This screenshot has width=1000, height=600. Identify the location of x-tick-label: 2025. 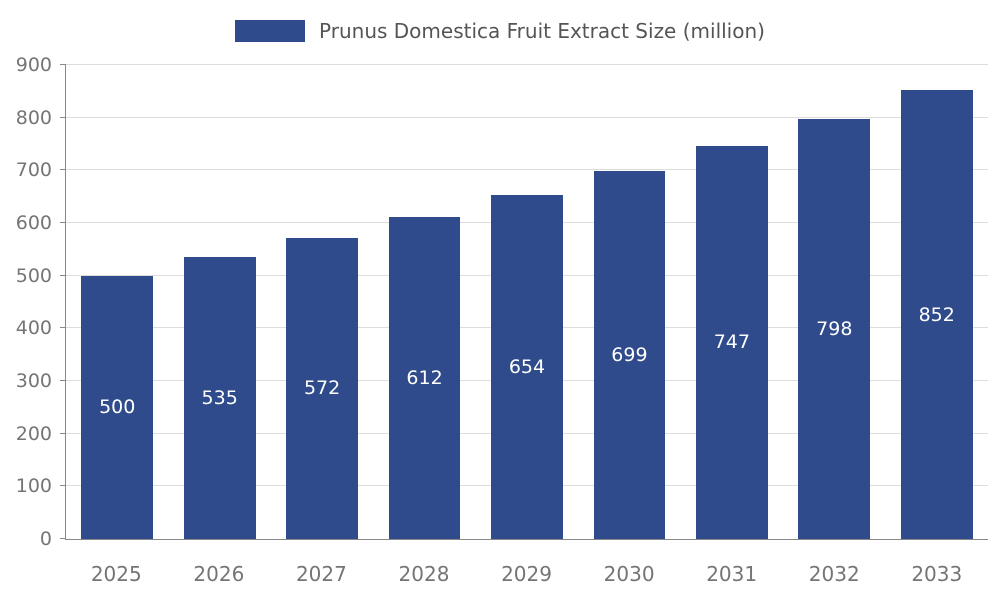
(116, 574).